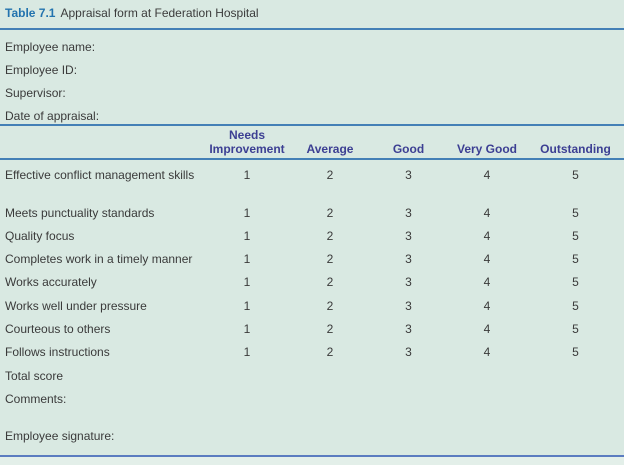 The height and width of the screenshot is (465, 624). I want to click on header-needs-improvement: Needs Improvement, so click(247, 142).